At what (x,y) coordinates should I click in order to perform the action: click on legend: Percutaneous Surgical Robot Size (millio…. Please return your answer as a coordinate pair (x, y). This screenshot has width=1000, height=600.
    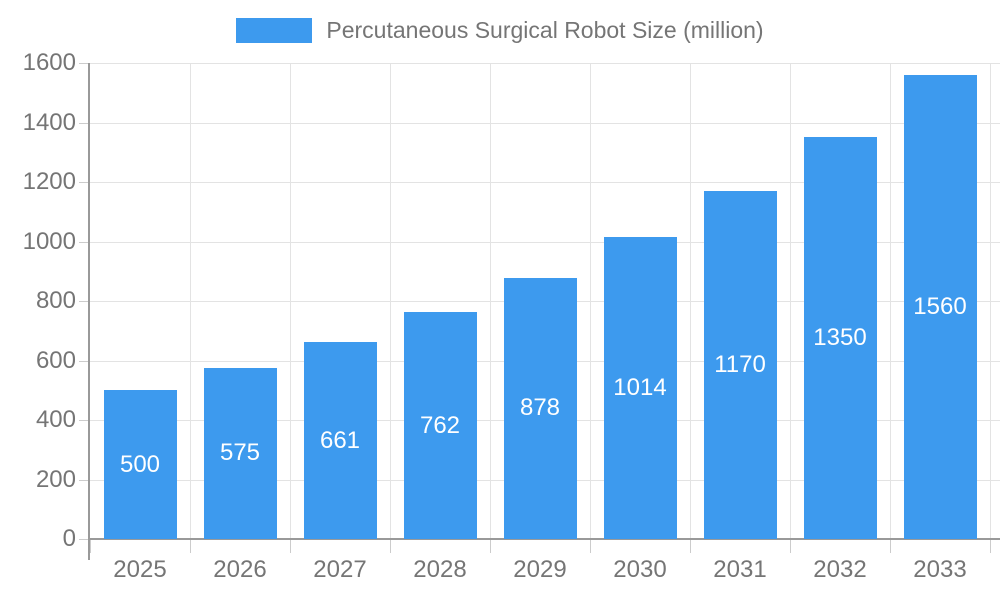
    Looking at the image, I should click on (500, 30).